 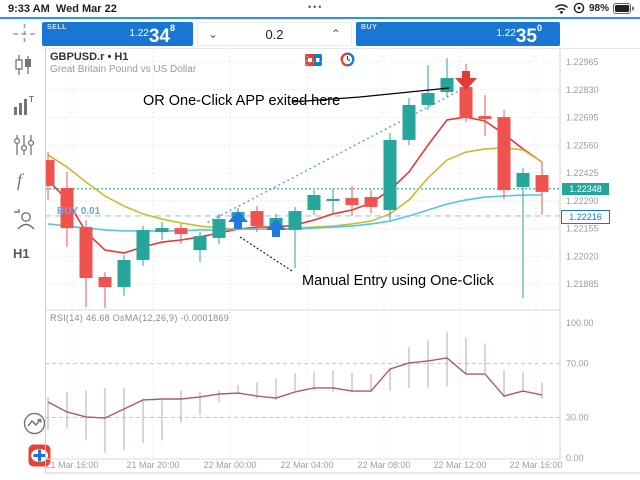 What do you see at coordinates (71, 465) in the screenshot?
I see `time-axis-label: 21 Mar 16:00` at bounding box center [71, 465].